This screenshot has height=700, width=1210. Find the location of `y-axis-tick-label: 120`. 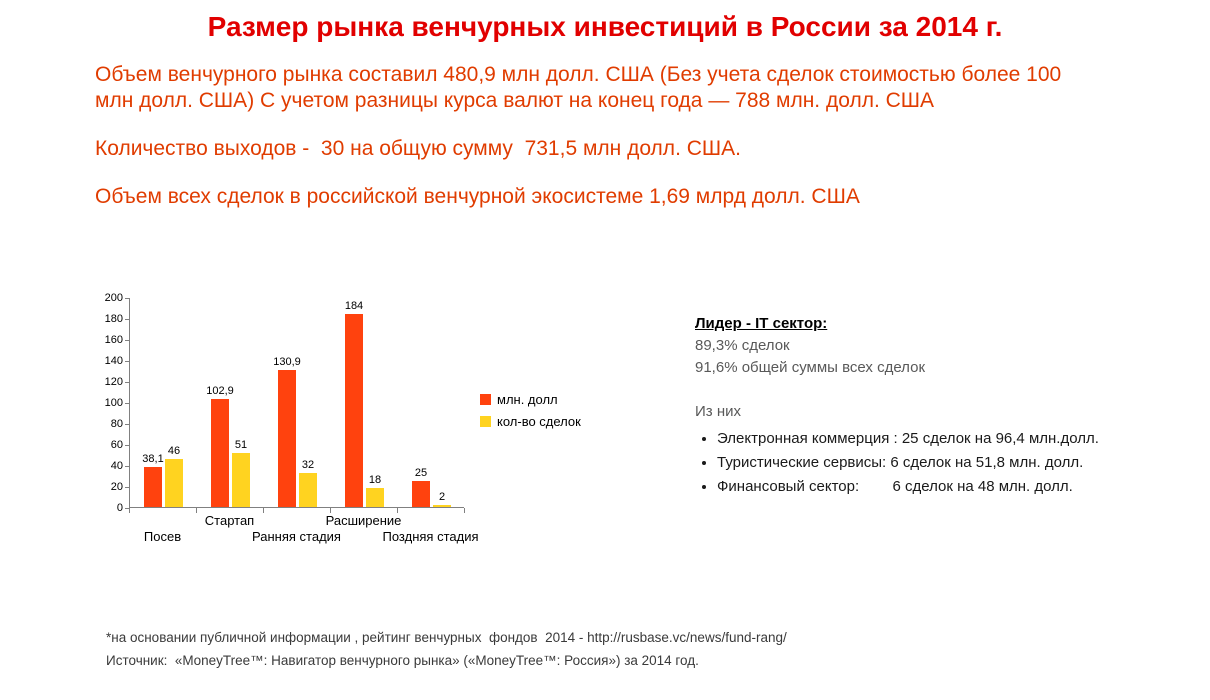

y-axis-tick-label: 120 is located at coordinates (113, 382).